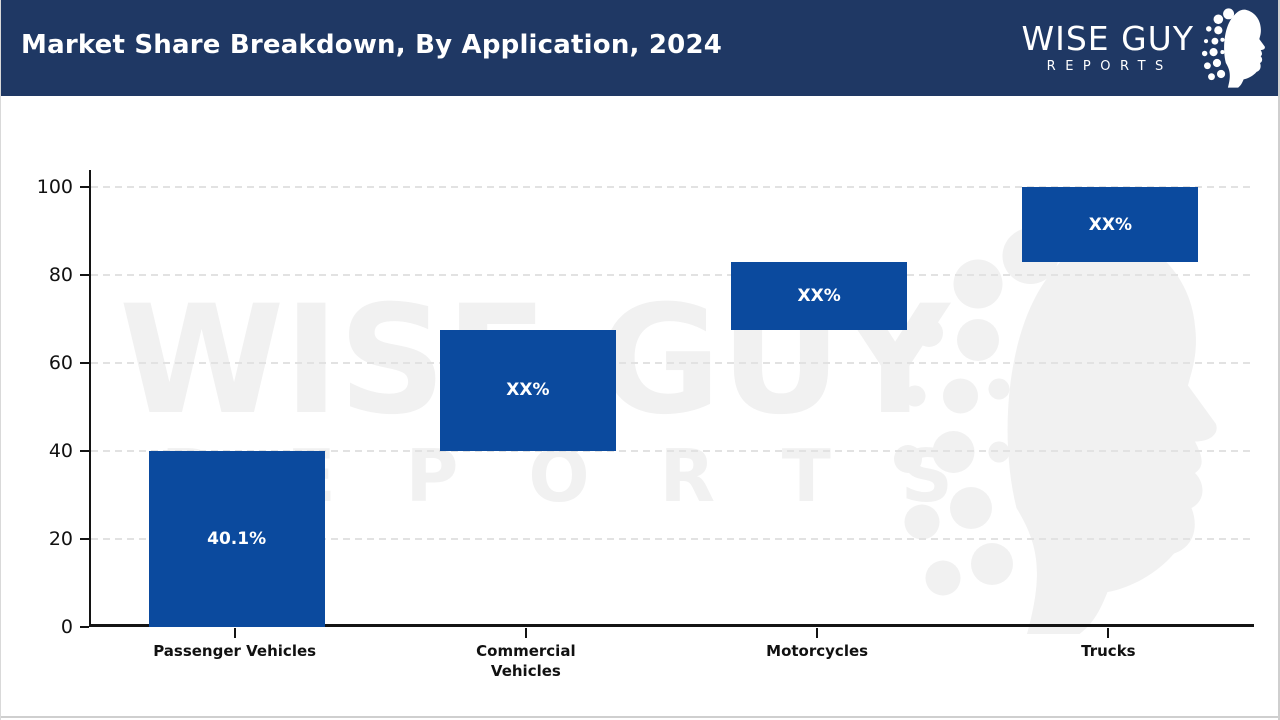  Describe the element at coordinates (1107, 38) in the screenshot. I see `brand-name-text: WISE GUY` at that location.